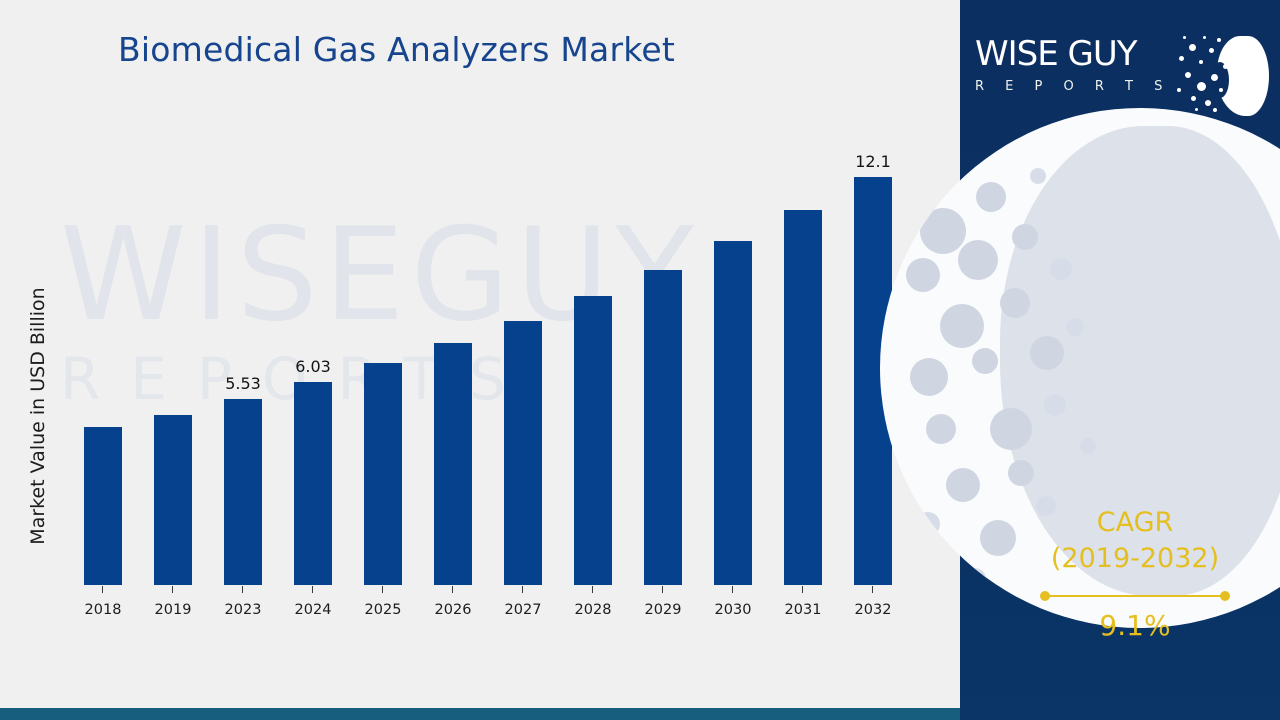 The width and height of the screenshot is (1280, 720). I want to click on x-axis-tick-label: 2023, so click(243, 610).